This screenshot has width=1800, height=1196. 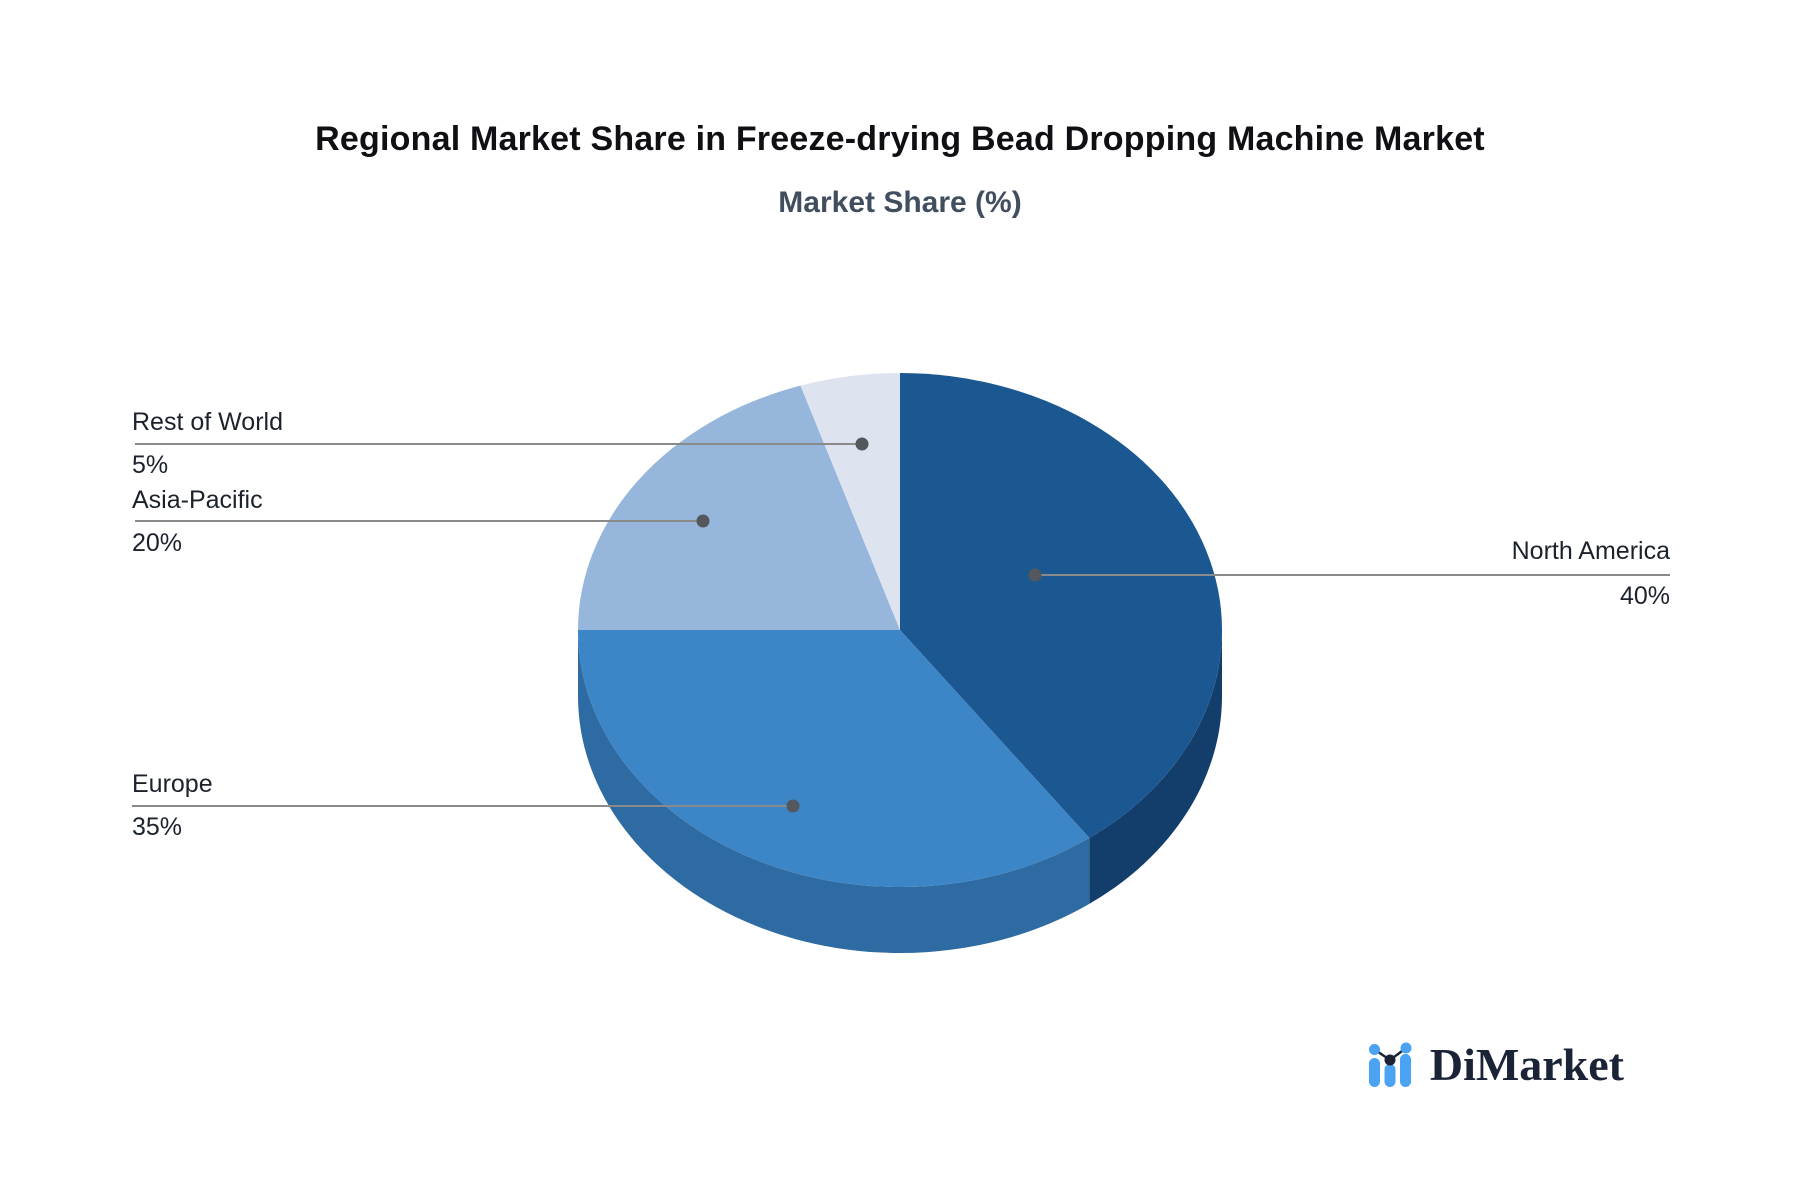 What do you see at coordinates (207, 422) in the screenshot?
I see `slice-label-rest-of-world: Rest of World` at bounding box center [207, 422].